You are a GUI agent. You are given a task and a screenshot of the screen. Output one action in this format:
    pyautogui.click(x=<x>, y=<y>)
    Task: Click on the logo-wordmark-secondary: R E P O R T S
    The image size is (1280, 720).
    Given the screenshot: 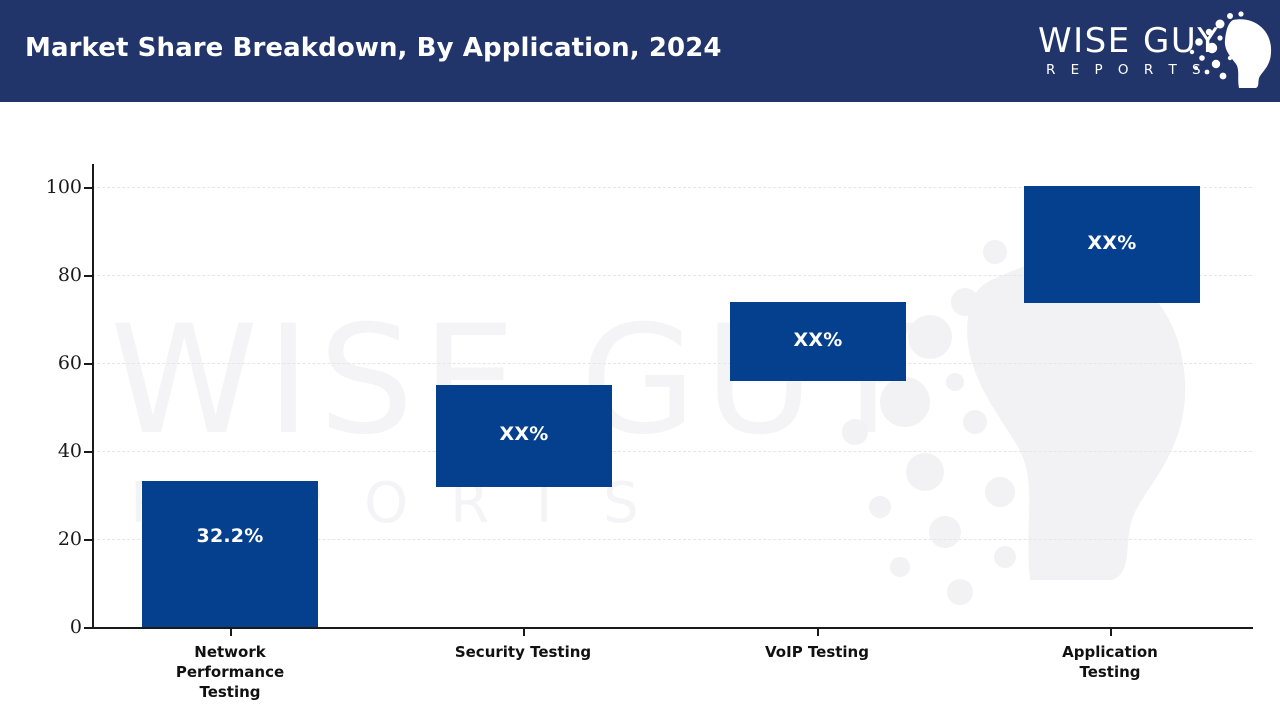 What is the action you would take?
    pyautogui.click(x=1126, y=70)
    